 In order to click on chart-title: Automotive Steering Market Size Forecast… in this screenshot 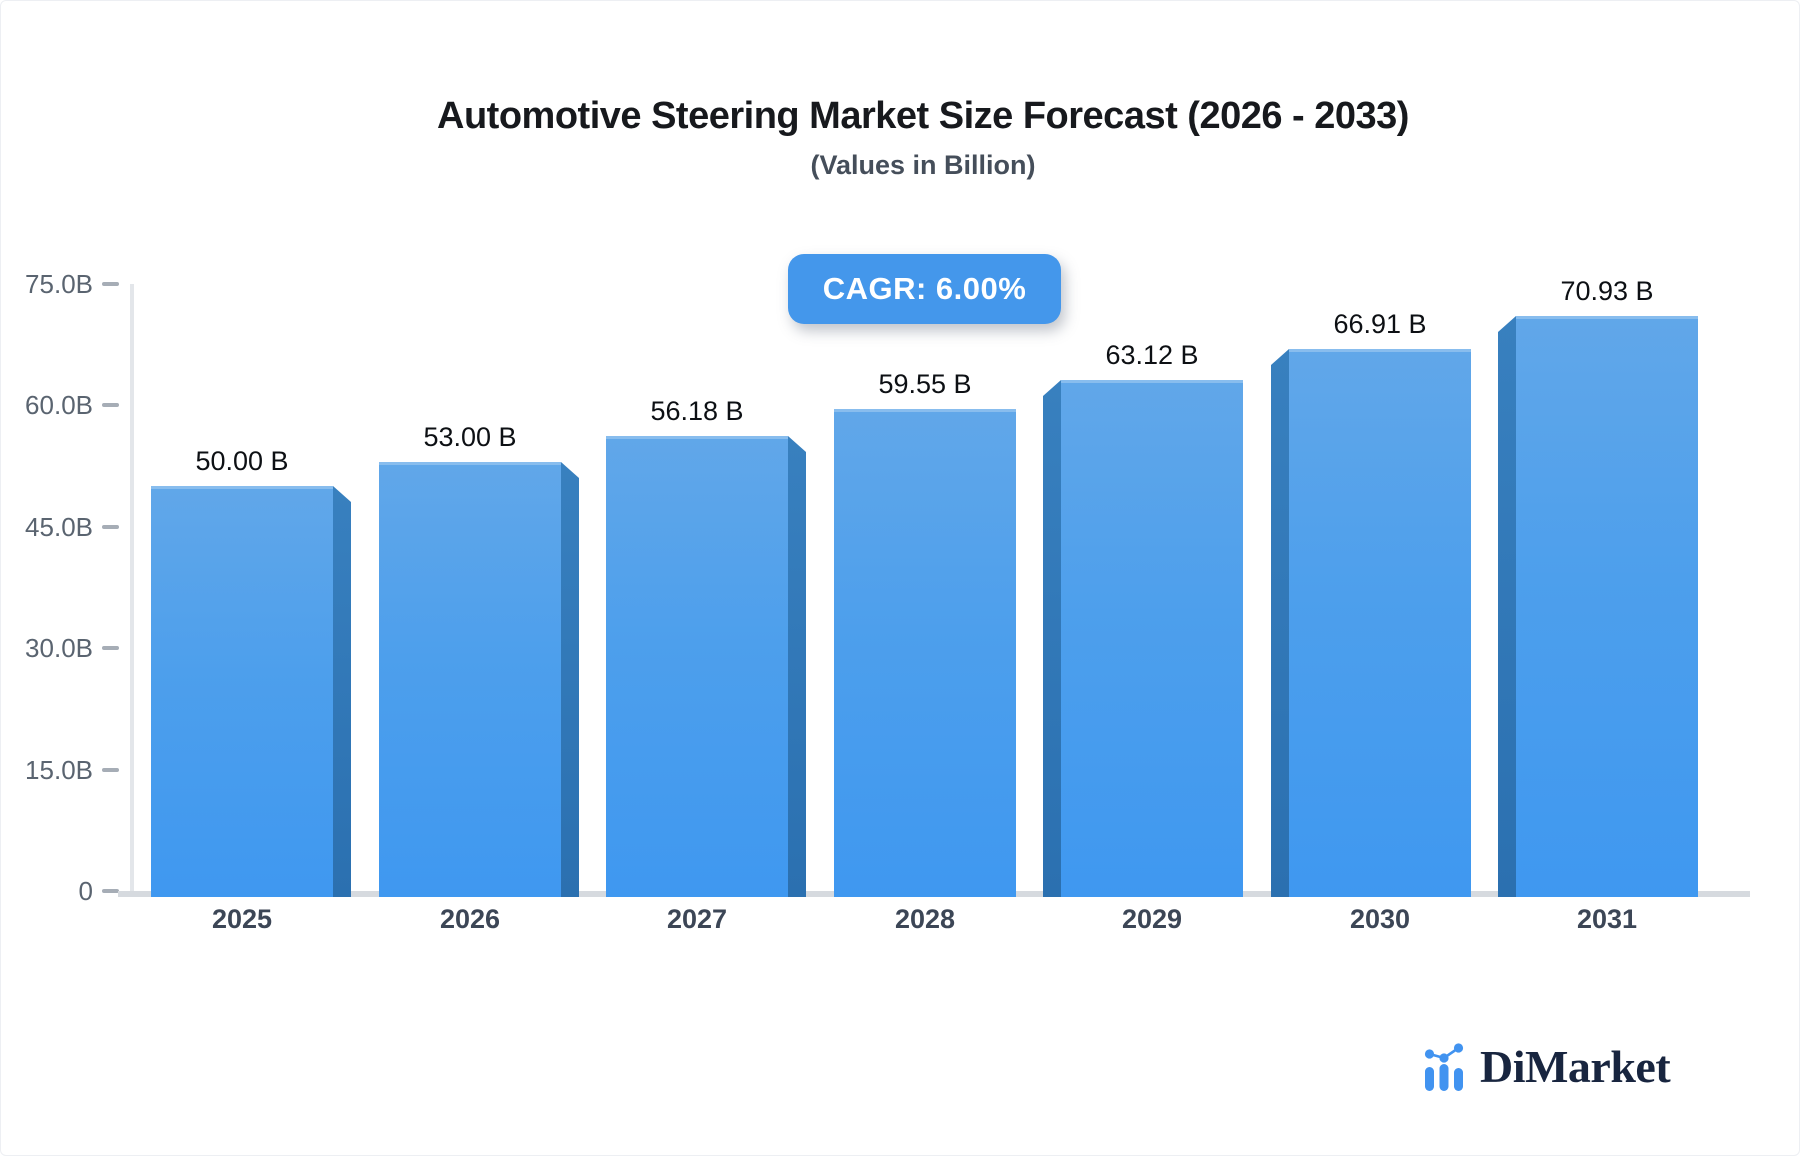, I will do `click(923, 116)`.